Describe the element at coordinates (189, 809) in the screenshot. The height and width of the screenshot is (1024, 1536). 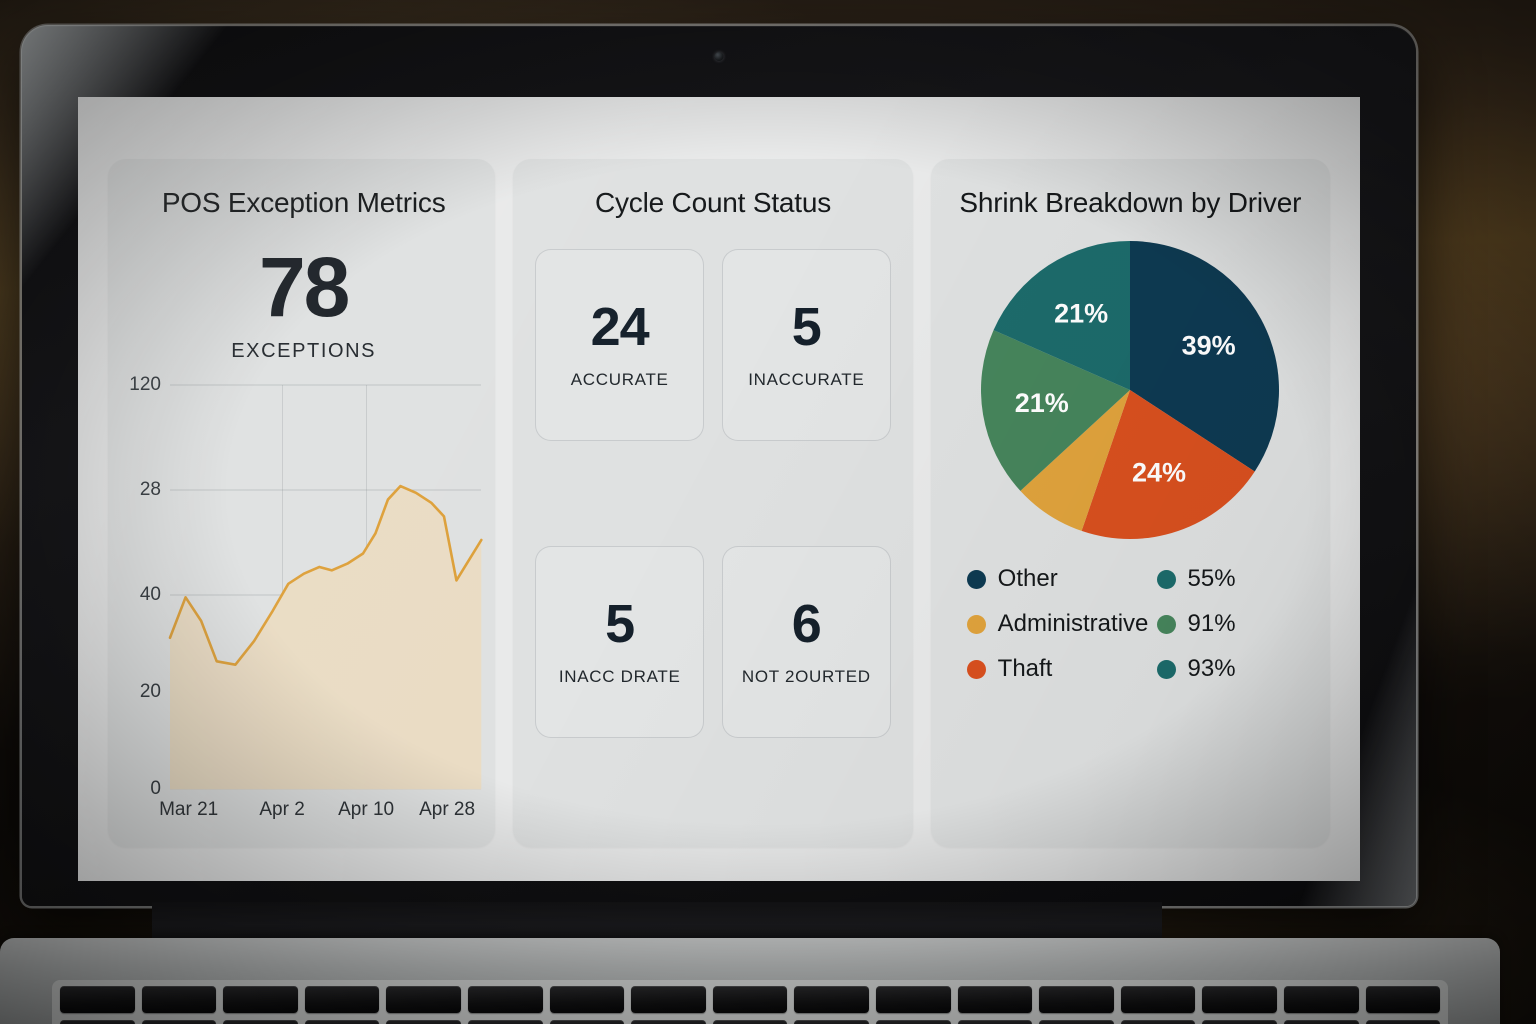
I see `x-axis-tick-label: Mar 21` at that location.